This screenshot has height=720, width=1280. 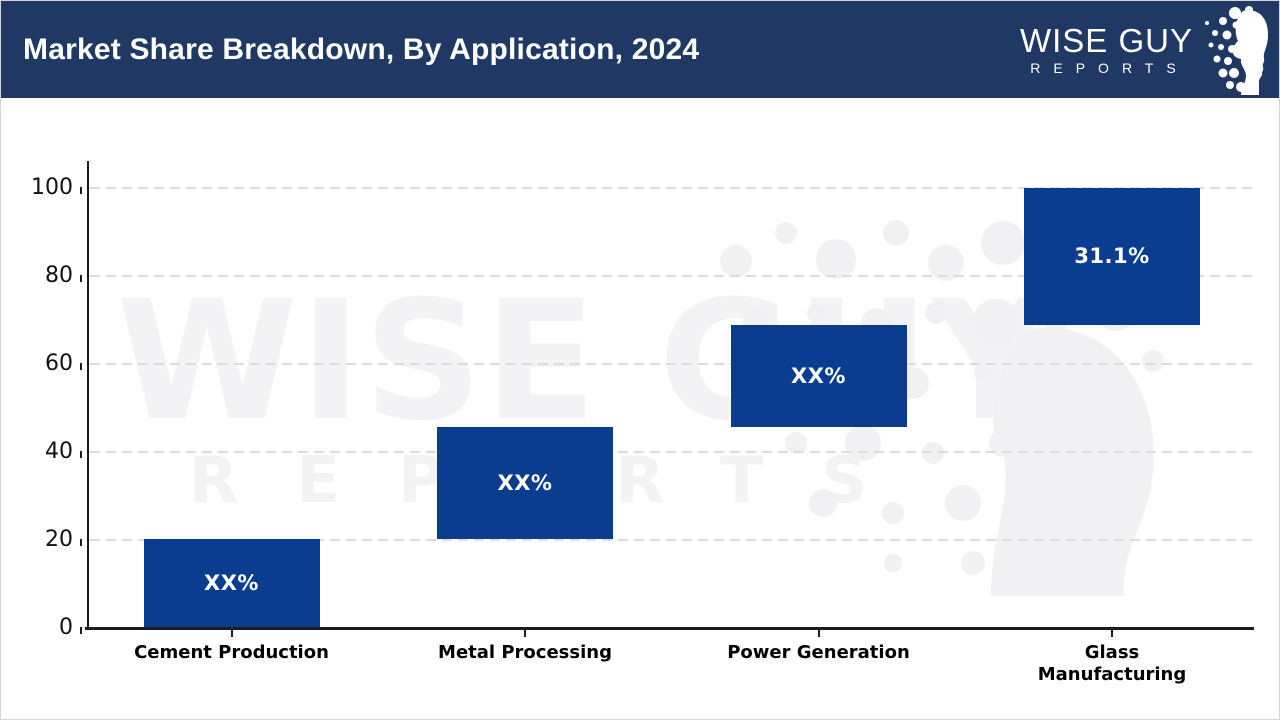 I want to click on category-label: Metal Processing, so click(x=525, y=652).